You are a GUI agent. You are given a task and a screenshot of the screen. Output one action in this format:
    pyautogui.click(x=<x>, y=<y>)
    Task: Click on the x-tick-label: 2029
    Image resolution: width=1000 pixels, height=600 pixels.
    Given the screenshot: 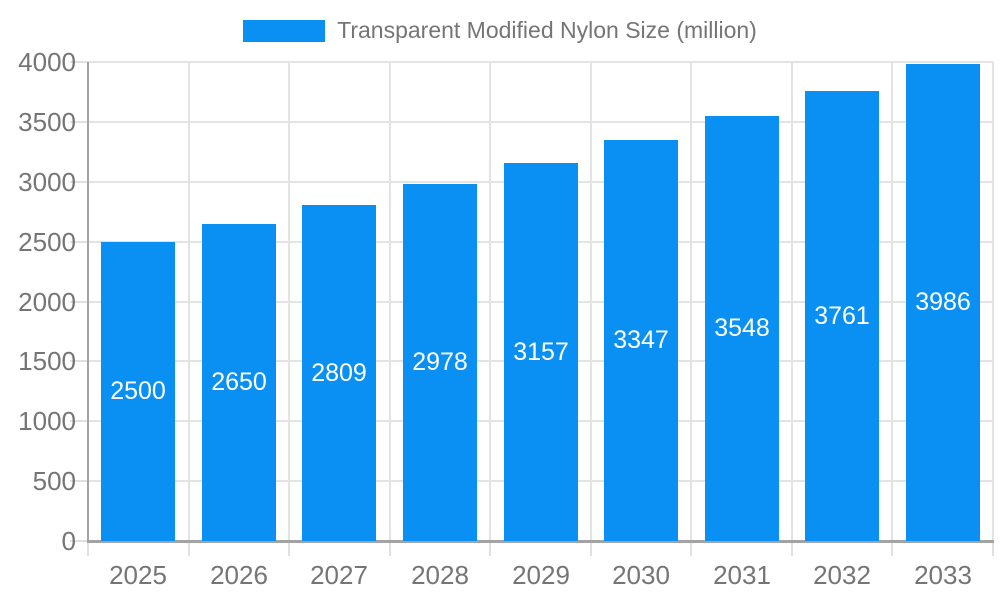 What is the action you would take?
    pyautogui.click(x=541, y=575)
    